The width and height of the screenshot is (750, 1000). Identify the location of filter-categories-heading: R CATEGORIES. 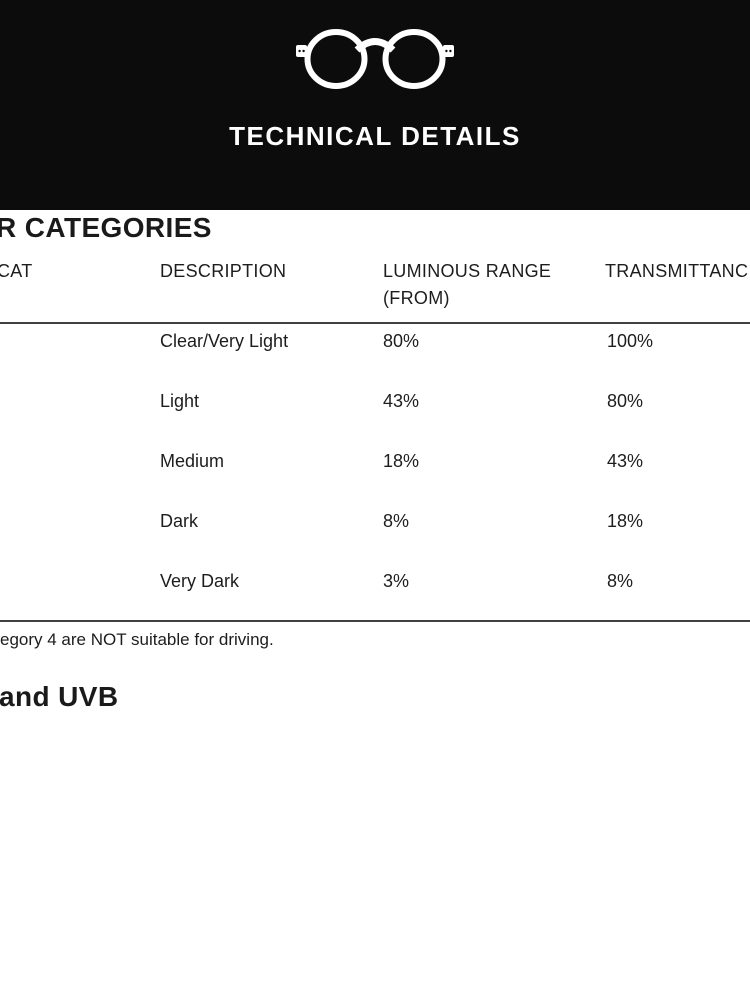
(106, 227).